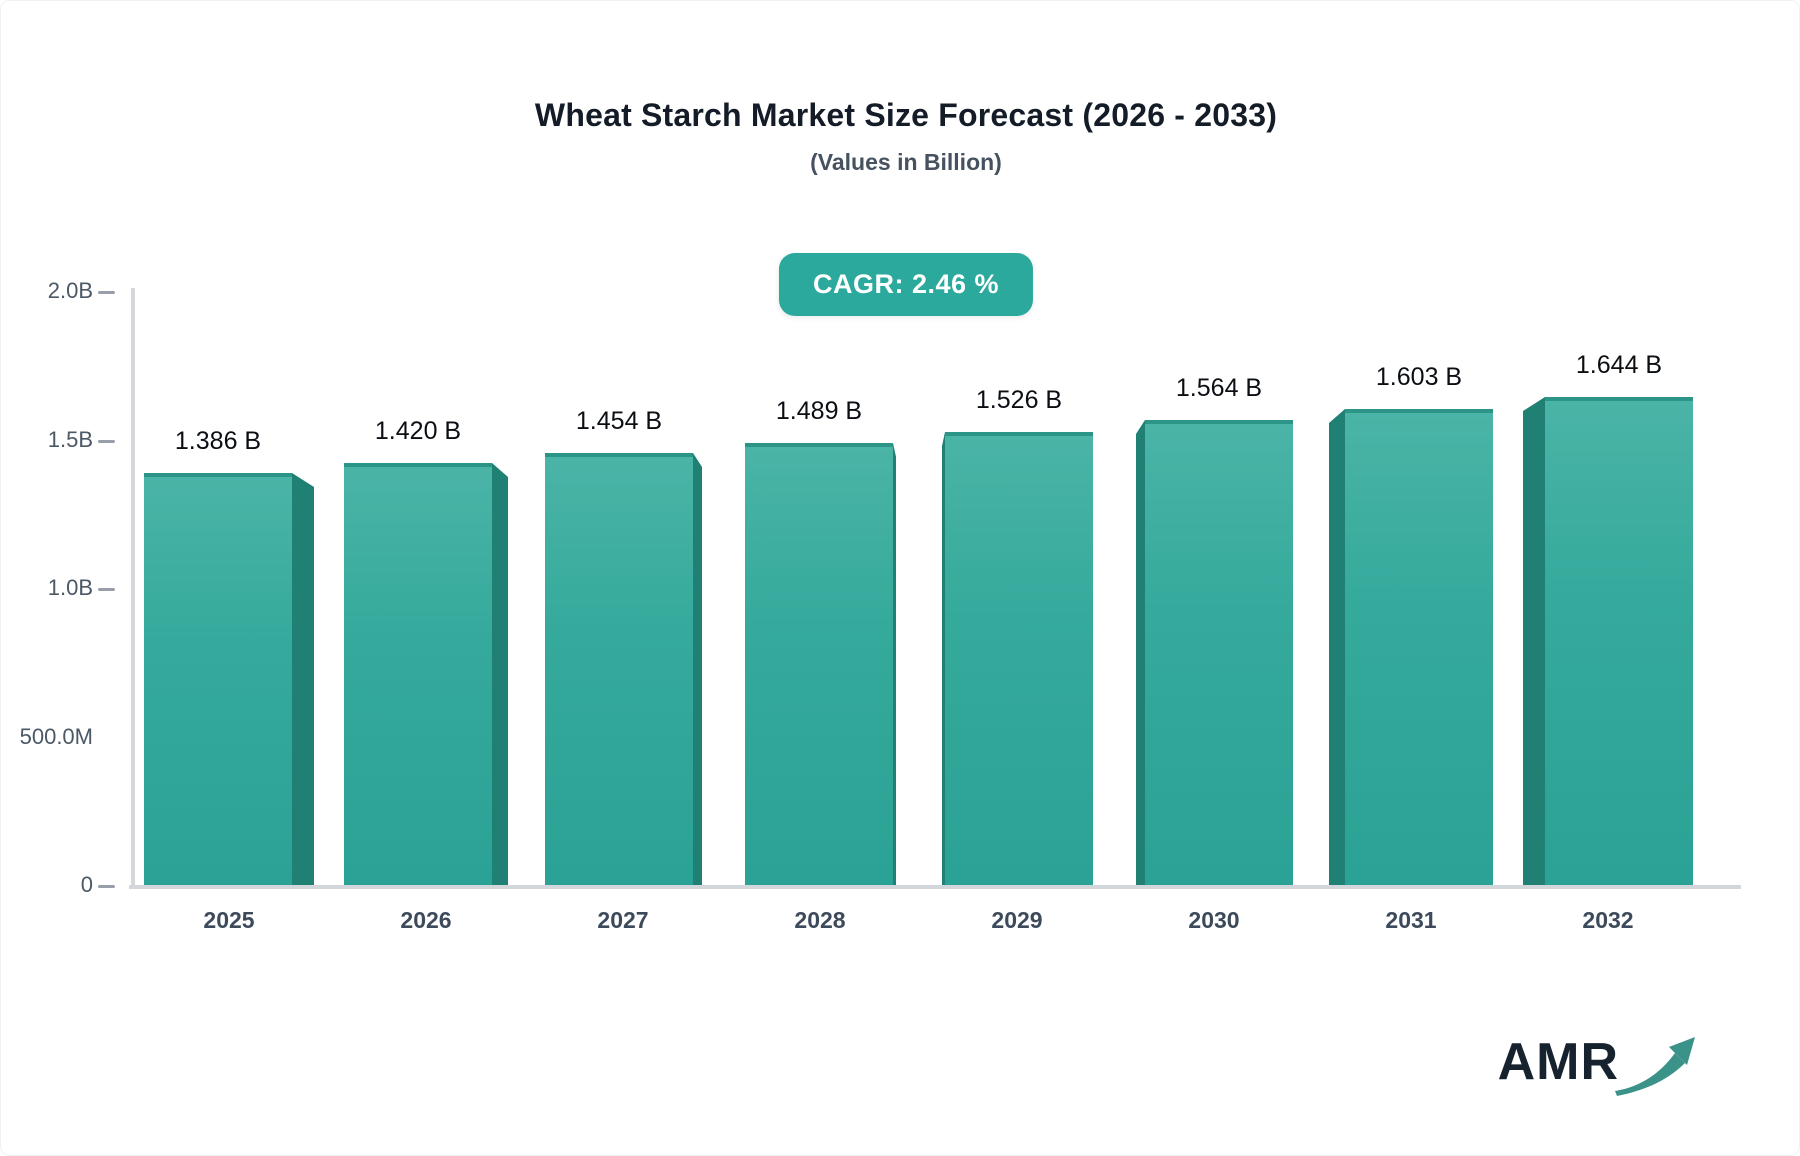  I want to click on y-tick-label: 1.5B, so click(70, 439).